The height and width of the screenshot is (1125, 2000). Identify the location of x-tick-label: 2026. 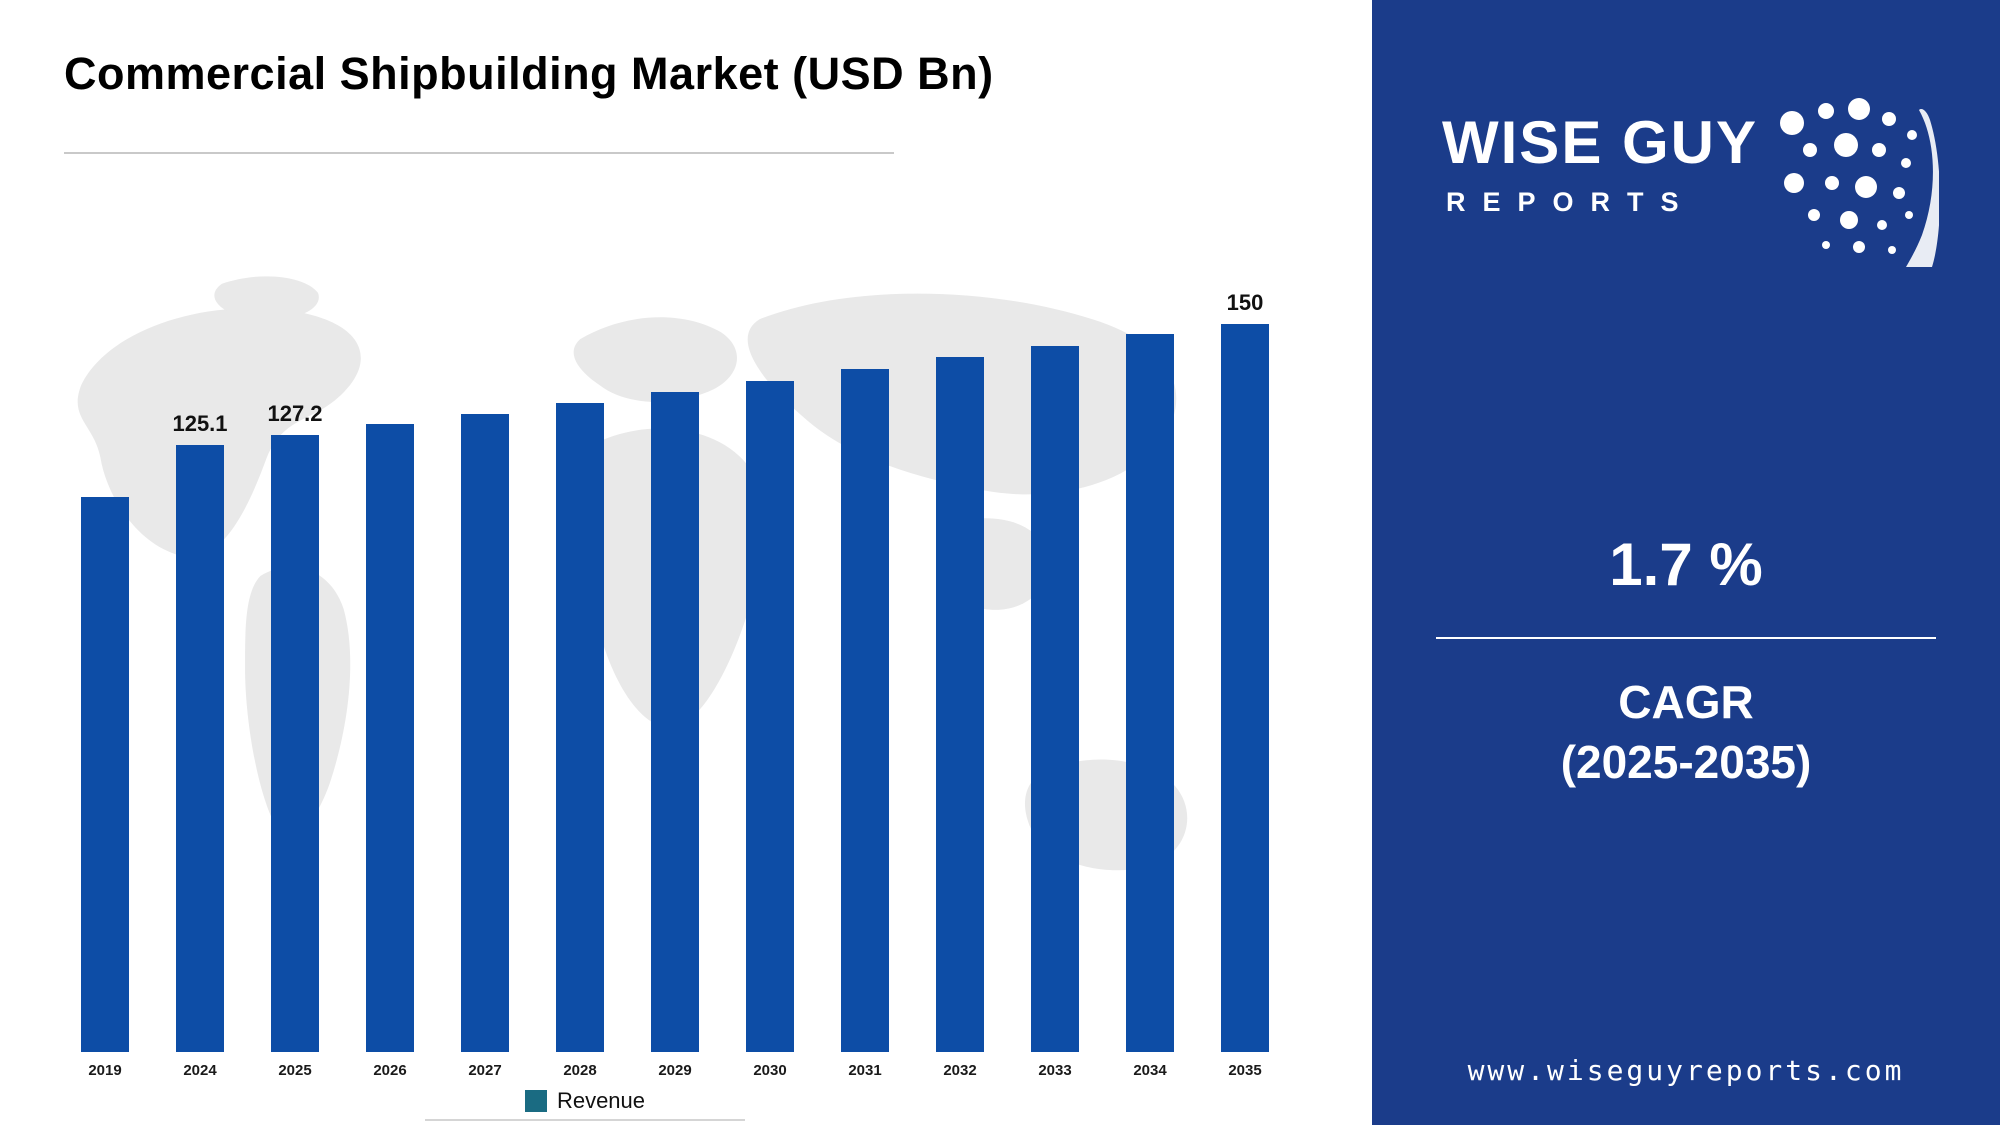
(390, 1070).